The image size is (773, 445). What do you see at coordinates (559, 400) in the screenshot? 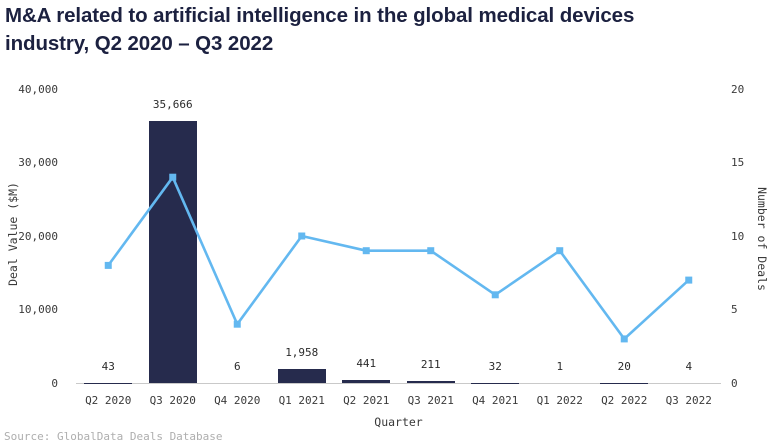
I see `x-tick-label: Q1 2022` at bounding box center [559, 400].